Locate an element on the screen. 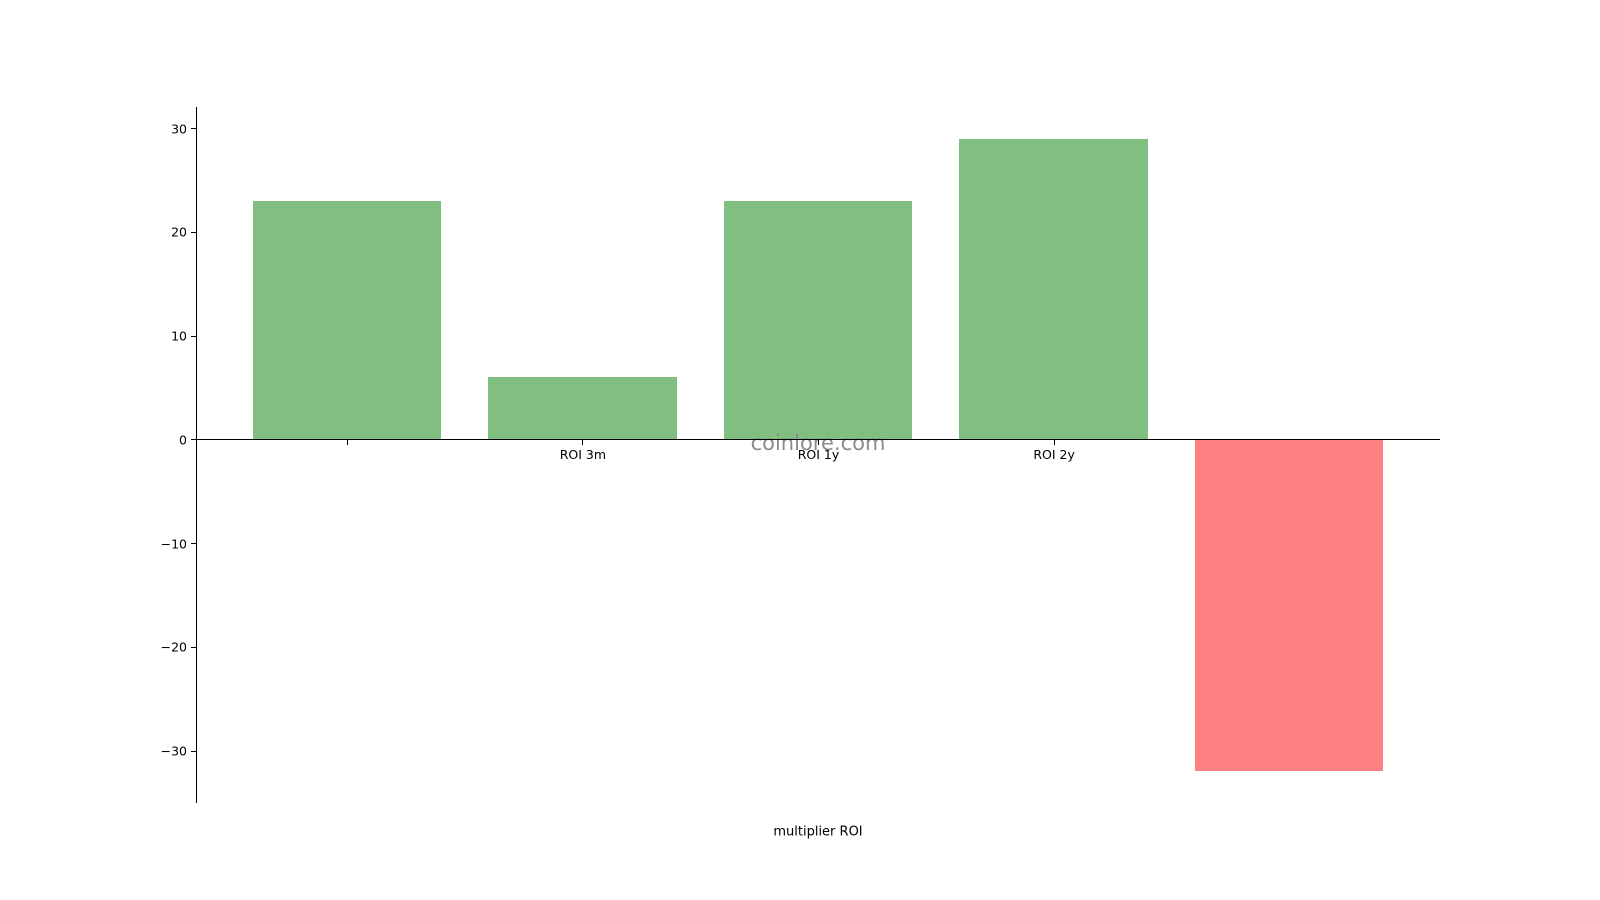 The width and height of the screenshot is (1600, 900). x-tick-label: ROI 1y is located at coordinates (818, 455).